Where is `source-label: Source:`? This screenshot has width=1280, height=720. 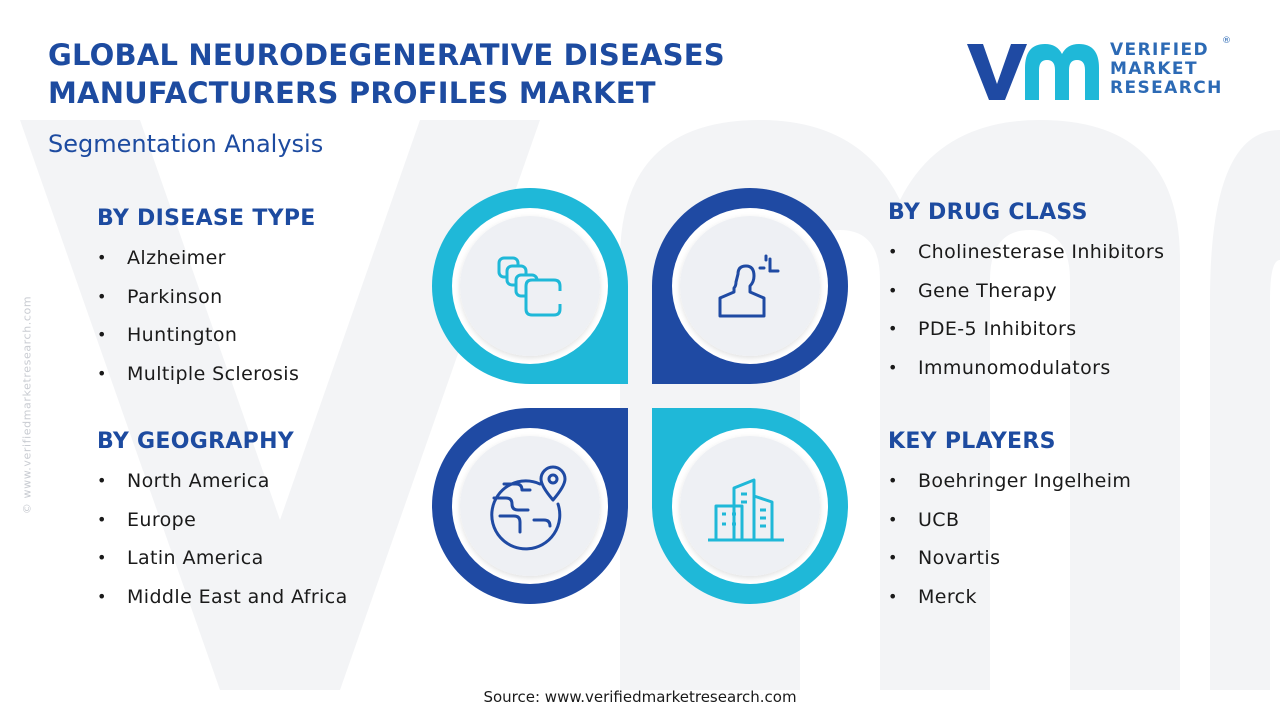
source-label: Source: is located at coordinates (512, 697).